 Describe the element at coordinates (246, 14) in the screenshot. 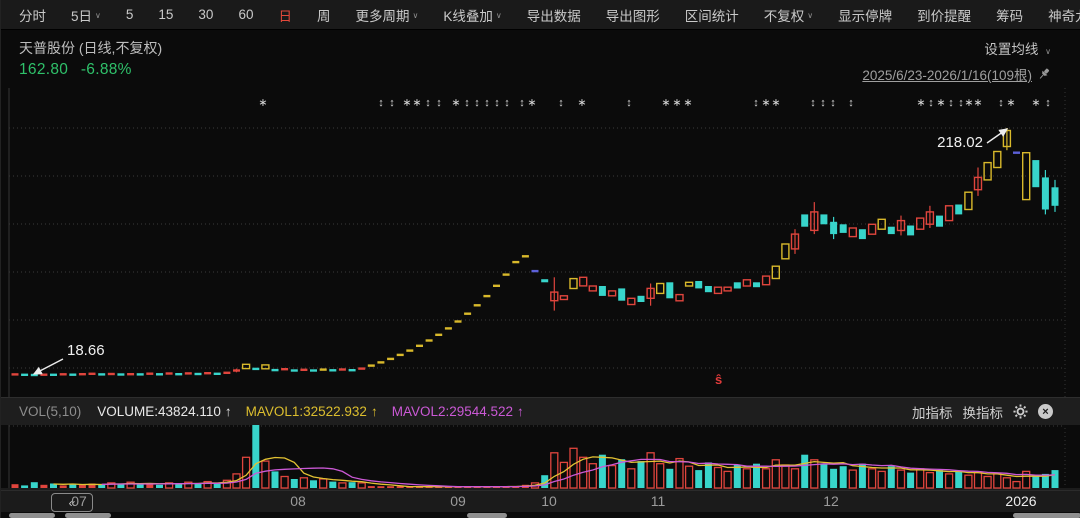

I see `toolbar-item-60min: 60` at that location.